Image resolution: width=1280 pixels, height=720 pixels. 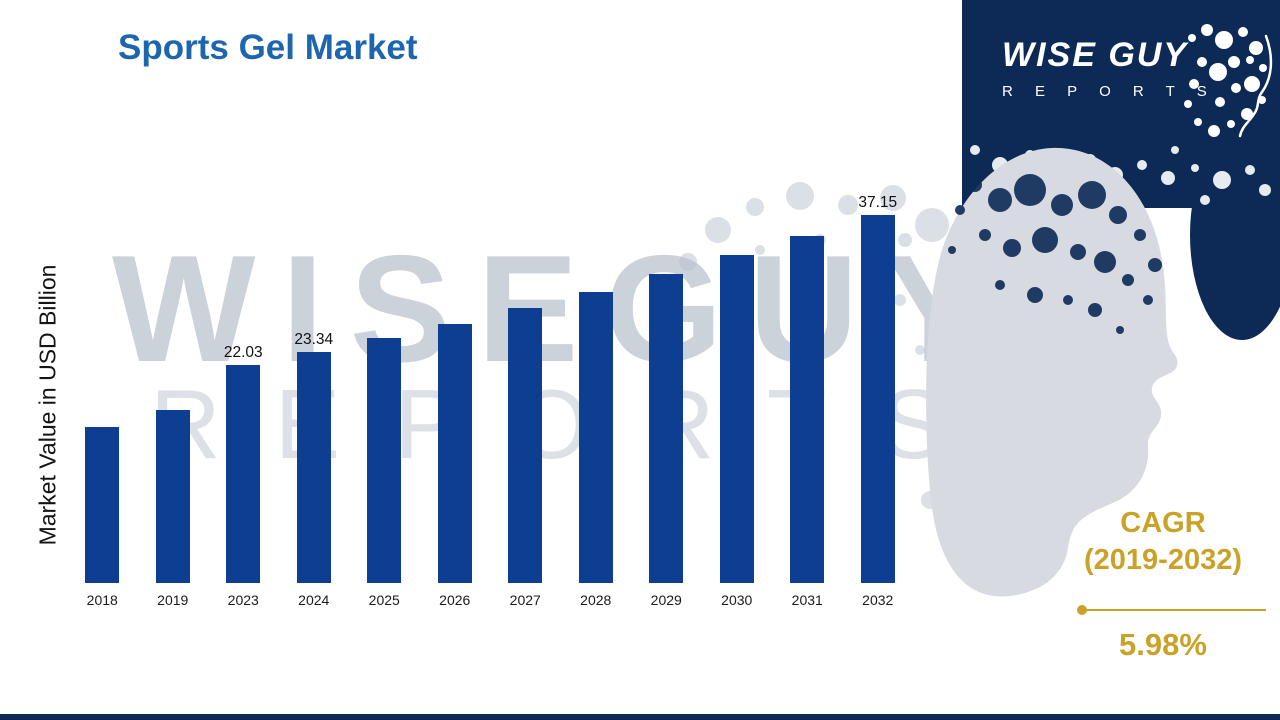 I want to click on x-tick-2032: 2032, so click(x=878, y=600).